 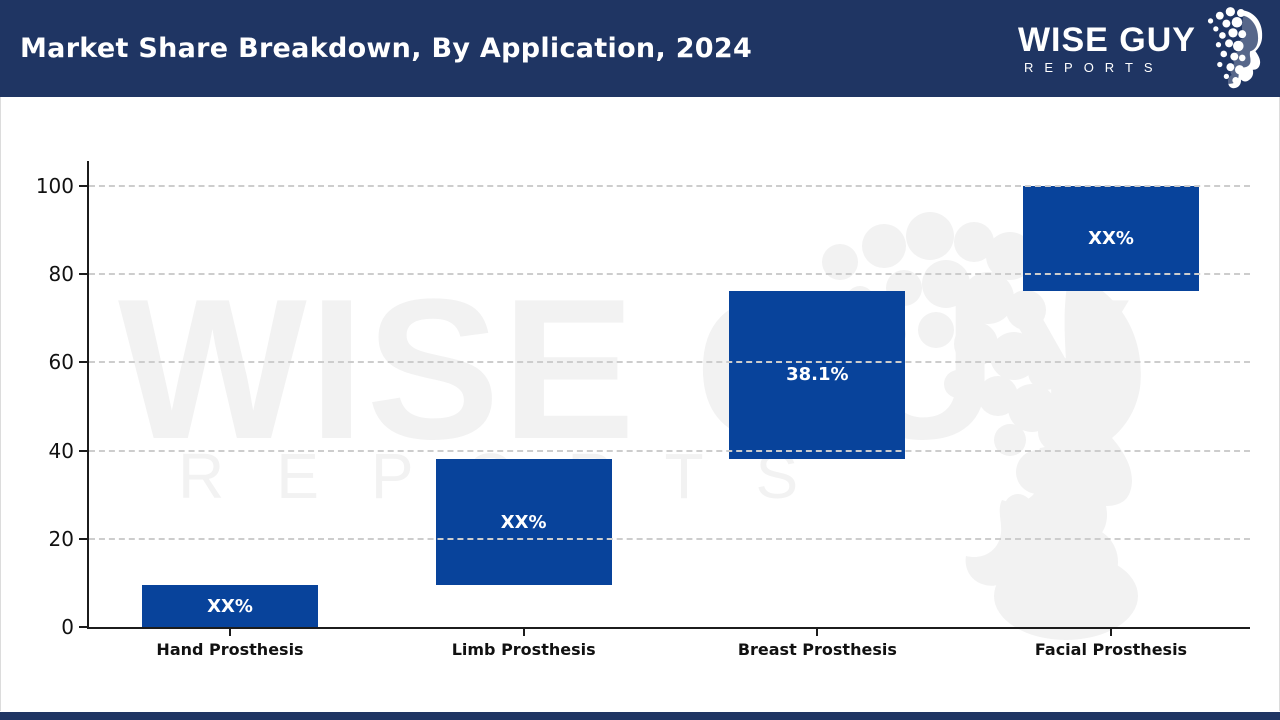 I want to click on footer-band, so click(x=640, y=716).